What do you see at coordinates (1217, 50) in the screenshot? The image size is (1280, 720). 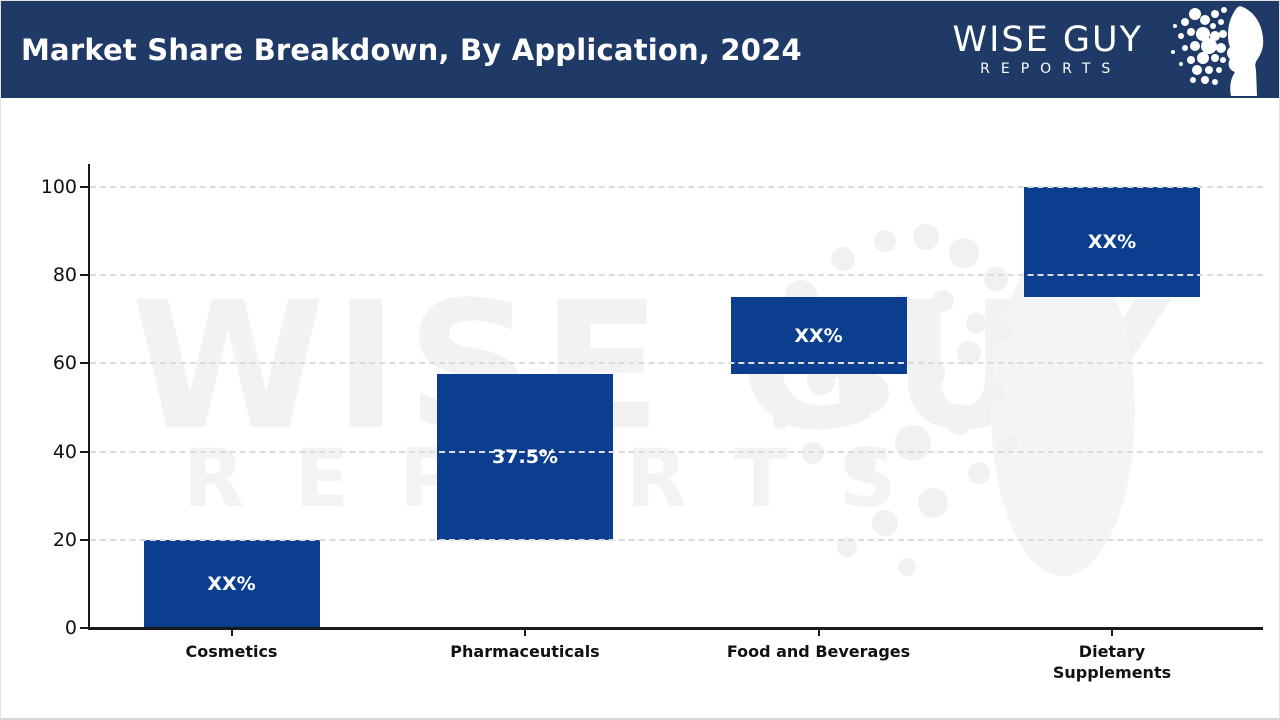 I see `logo-dots-face-icon` at bounding box center [1217, 50].